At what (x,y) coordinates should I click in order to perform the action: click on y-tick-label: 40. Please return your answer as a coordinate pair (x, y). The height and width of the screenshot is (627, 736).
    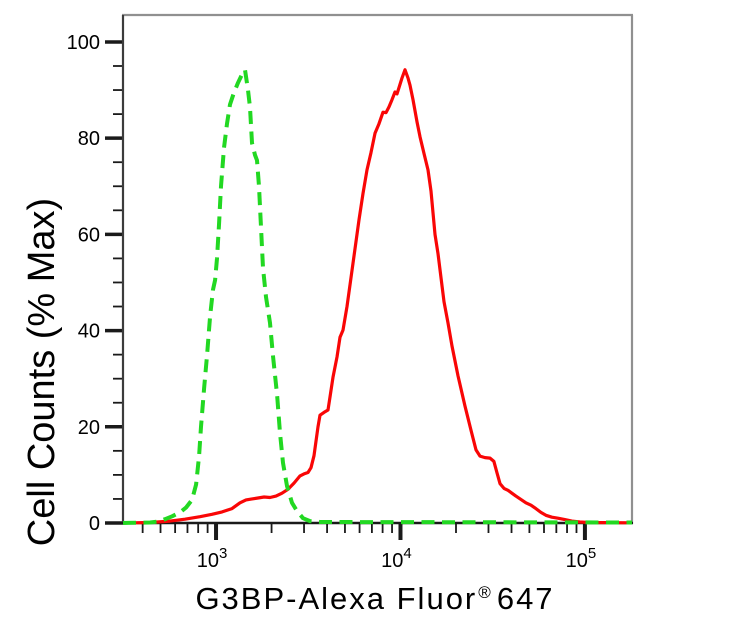
    Looking at the image, I should click on (89, 332).